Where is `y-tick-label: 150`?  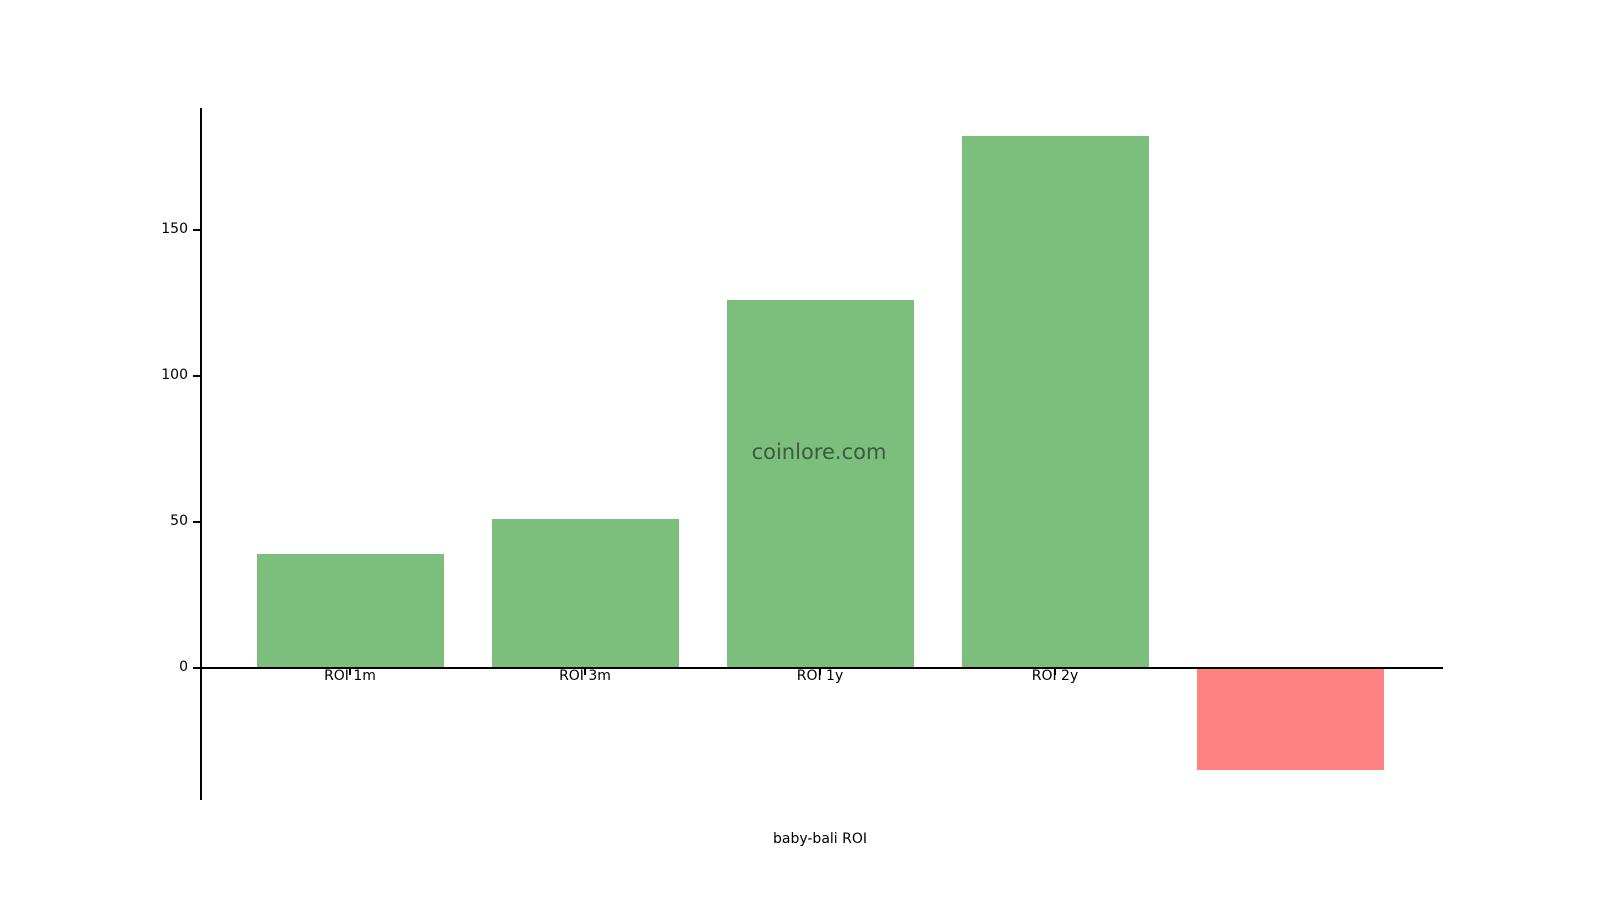
y-tick-label: 150 is located at coordinates (174, 229).